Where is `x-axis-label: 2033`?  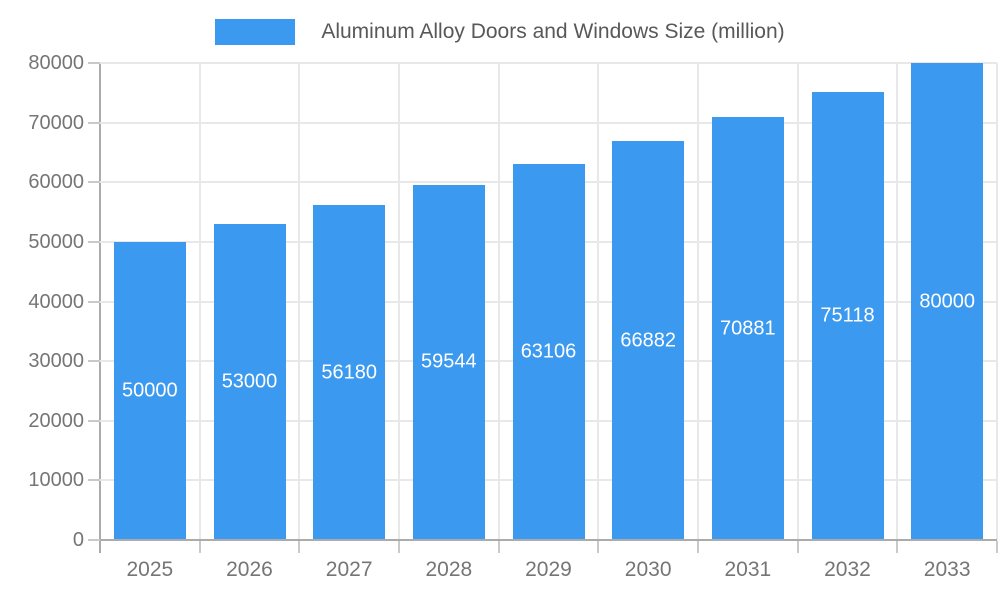
x-axis-label: 2033 is located at coordinates (947, 569).